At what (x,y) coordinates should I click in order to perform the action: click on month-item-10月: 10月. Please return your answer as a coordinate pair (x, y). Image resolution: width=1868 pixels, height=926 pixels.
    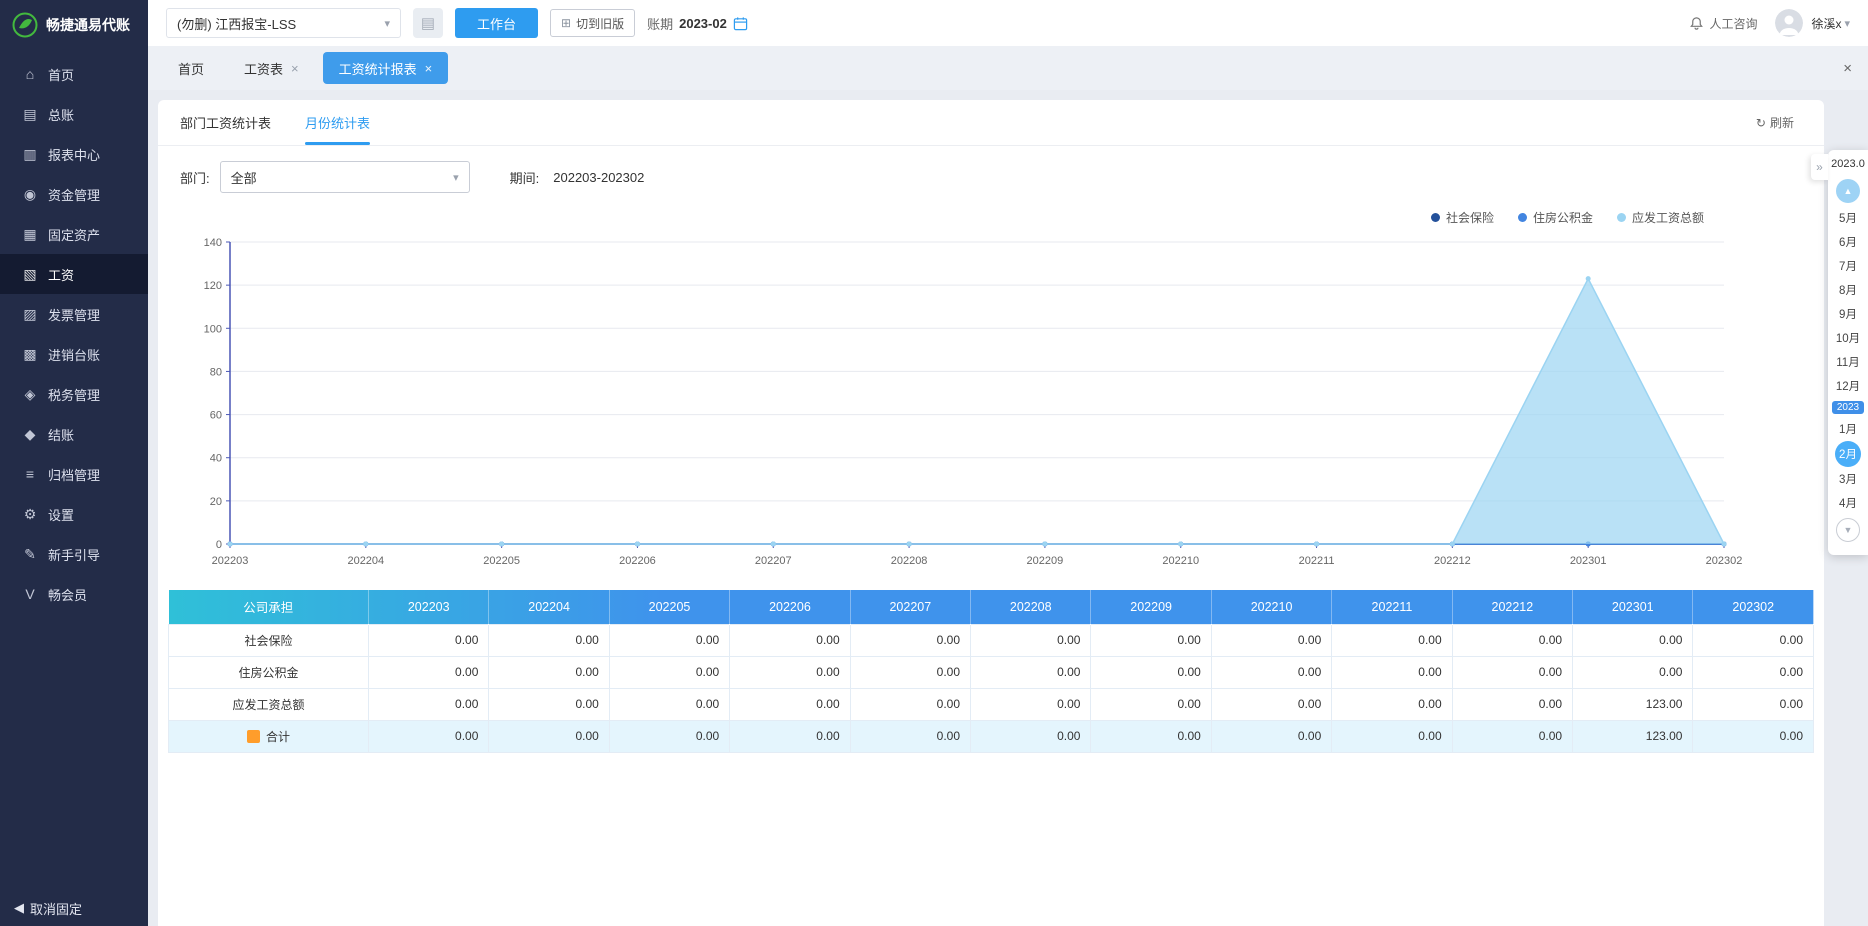
    Looking at the image, I should click on (1848, 339).